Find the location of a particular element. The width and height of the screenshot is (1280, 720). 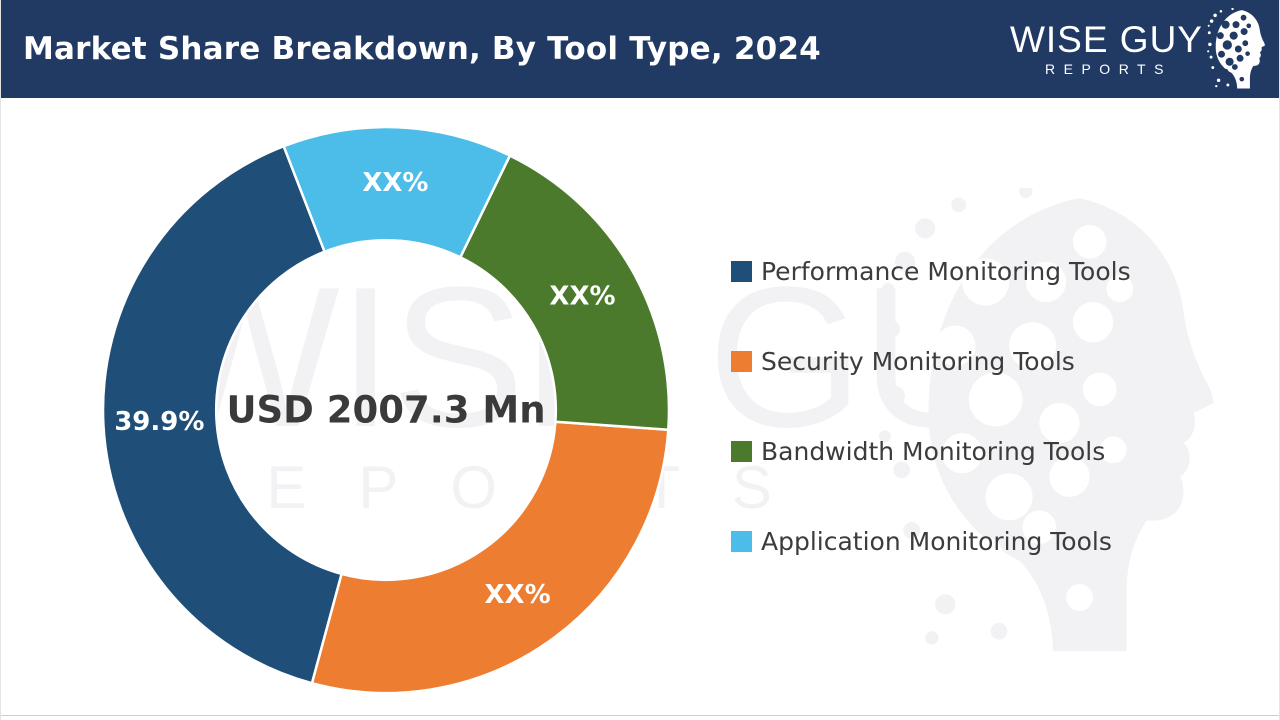

legend-item-security: Security Monitoring Tools is located at coordinates (931, 361).